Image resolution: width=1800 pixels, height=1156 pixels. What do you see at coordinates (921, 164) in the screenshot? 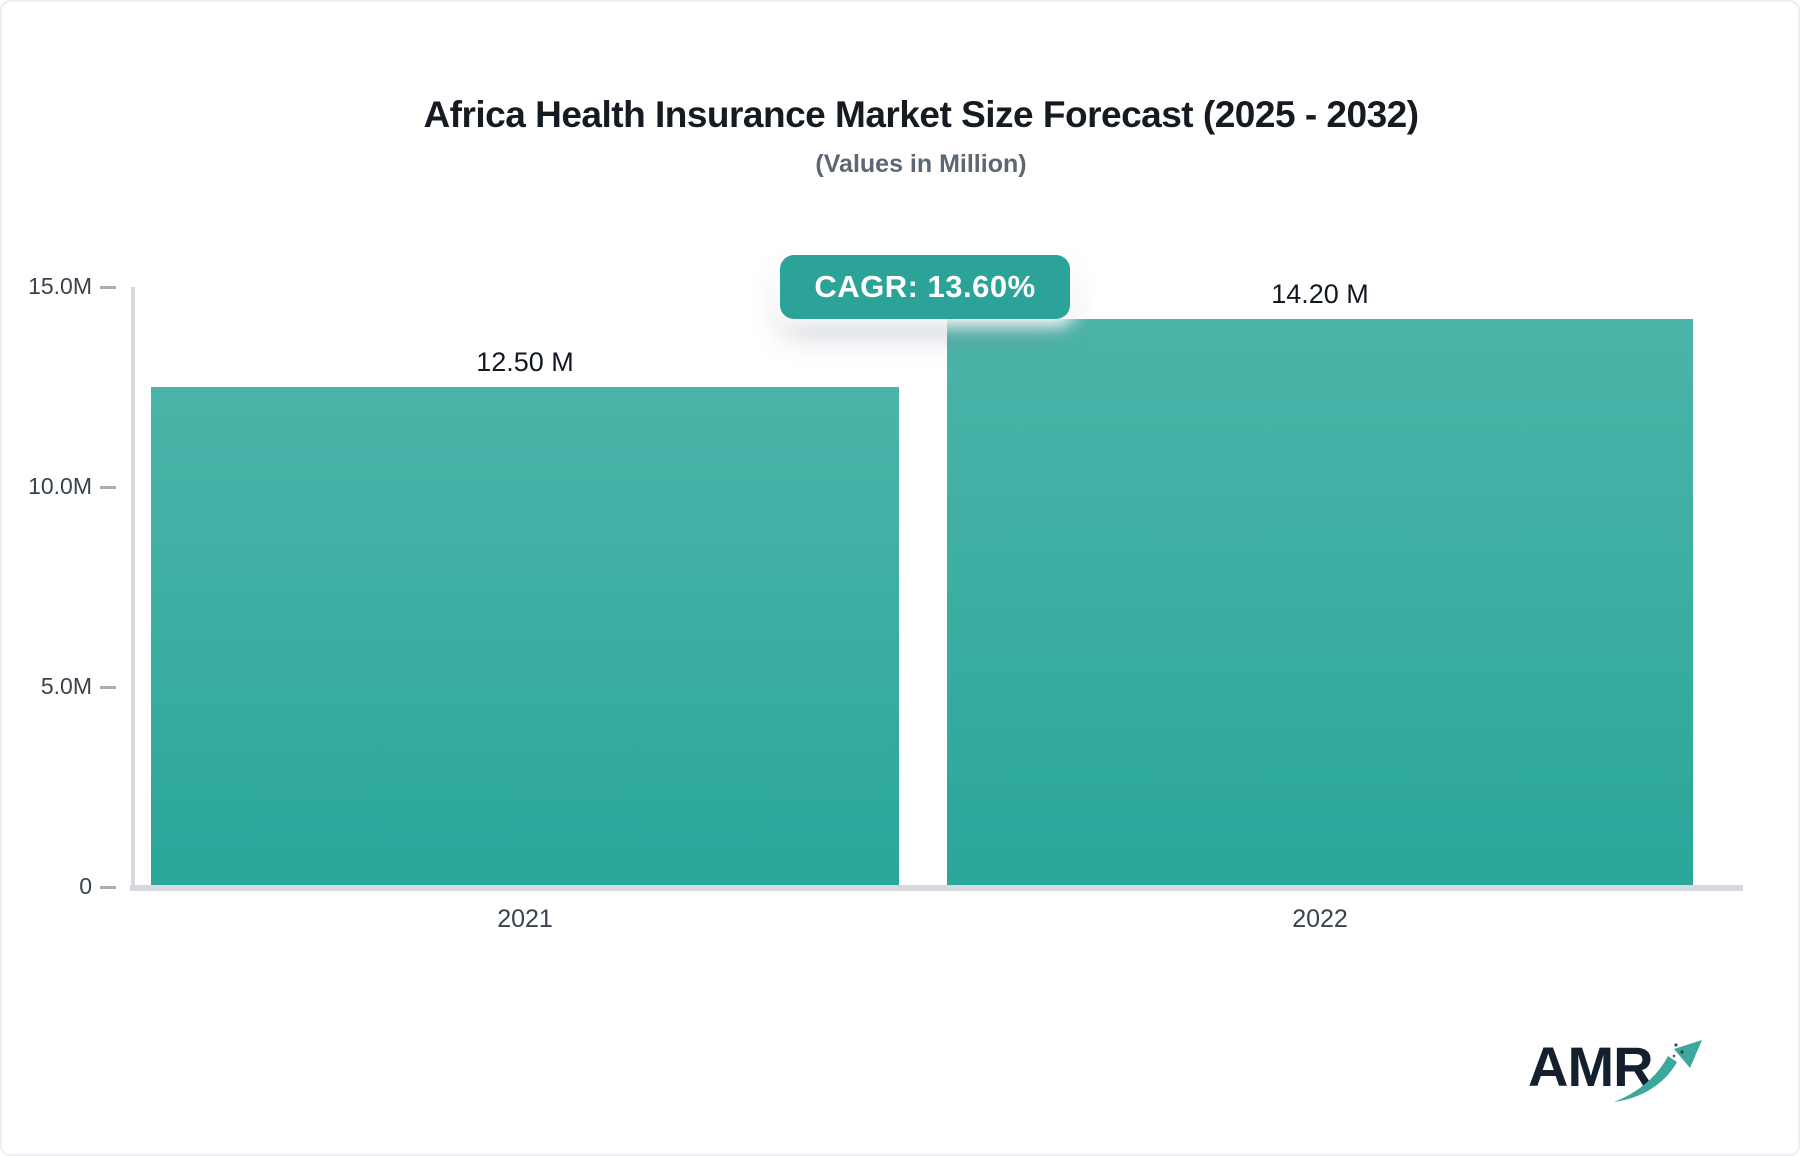
I see `chart-subtitle: (Values in Million)` at bounding box center [921, 164].